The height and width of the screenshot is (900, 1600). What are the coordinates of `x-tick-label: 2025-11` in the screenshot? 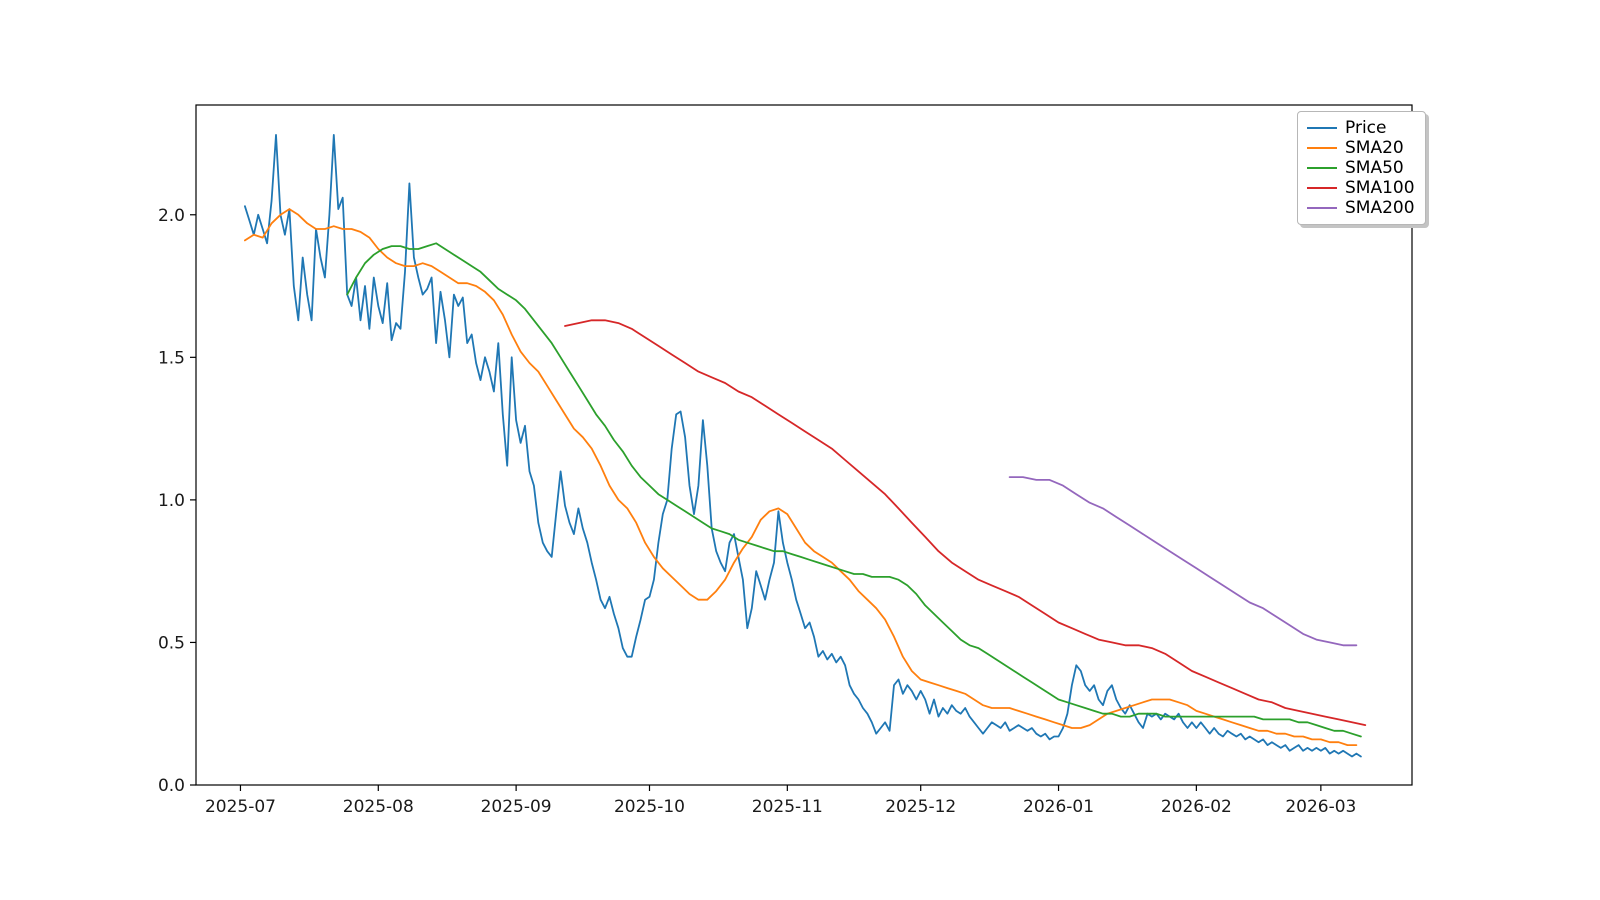 It's located at (787, 807).